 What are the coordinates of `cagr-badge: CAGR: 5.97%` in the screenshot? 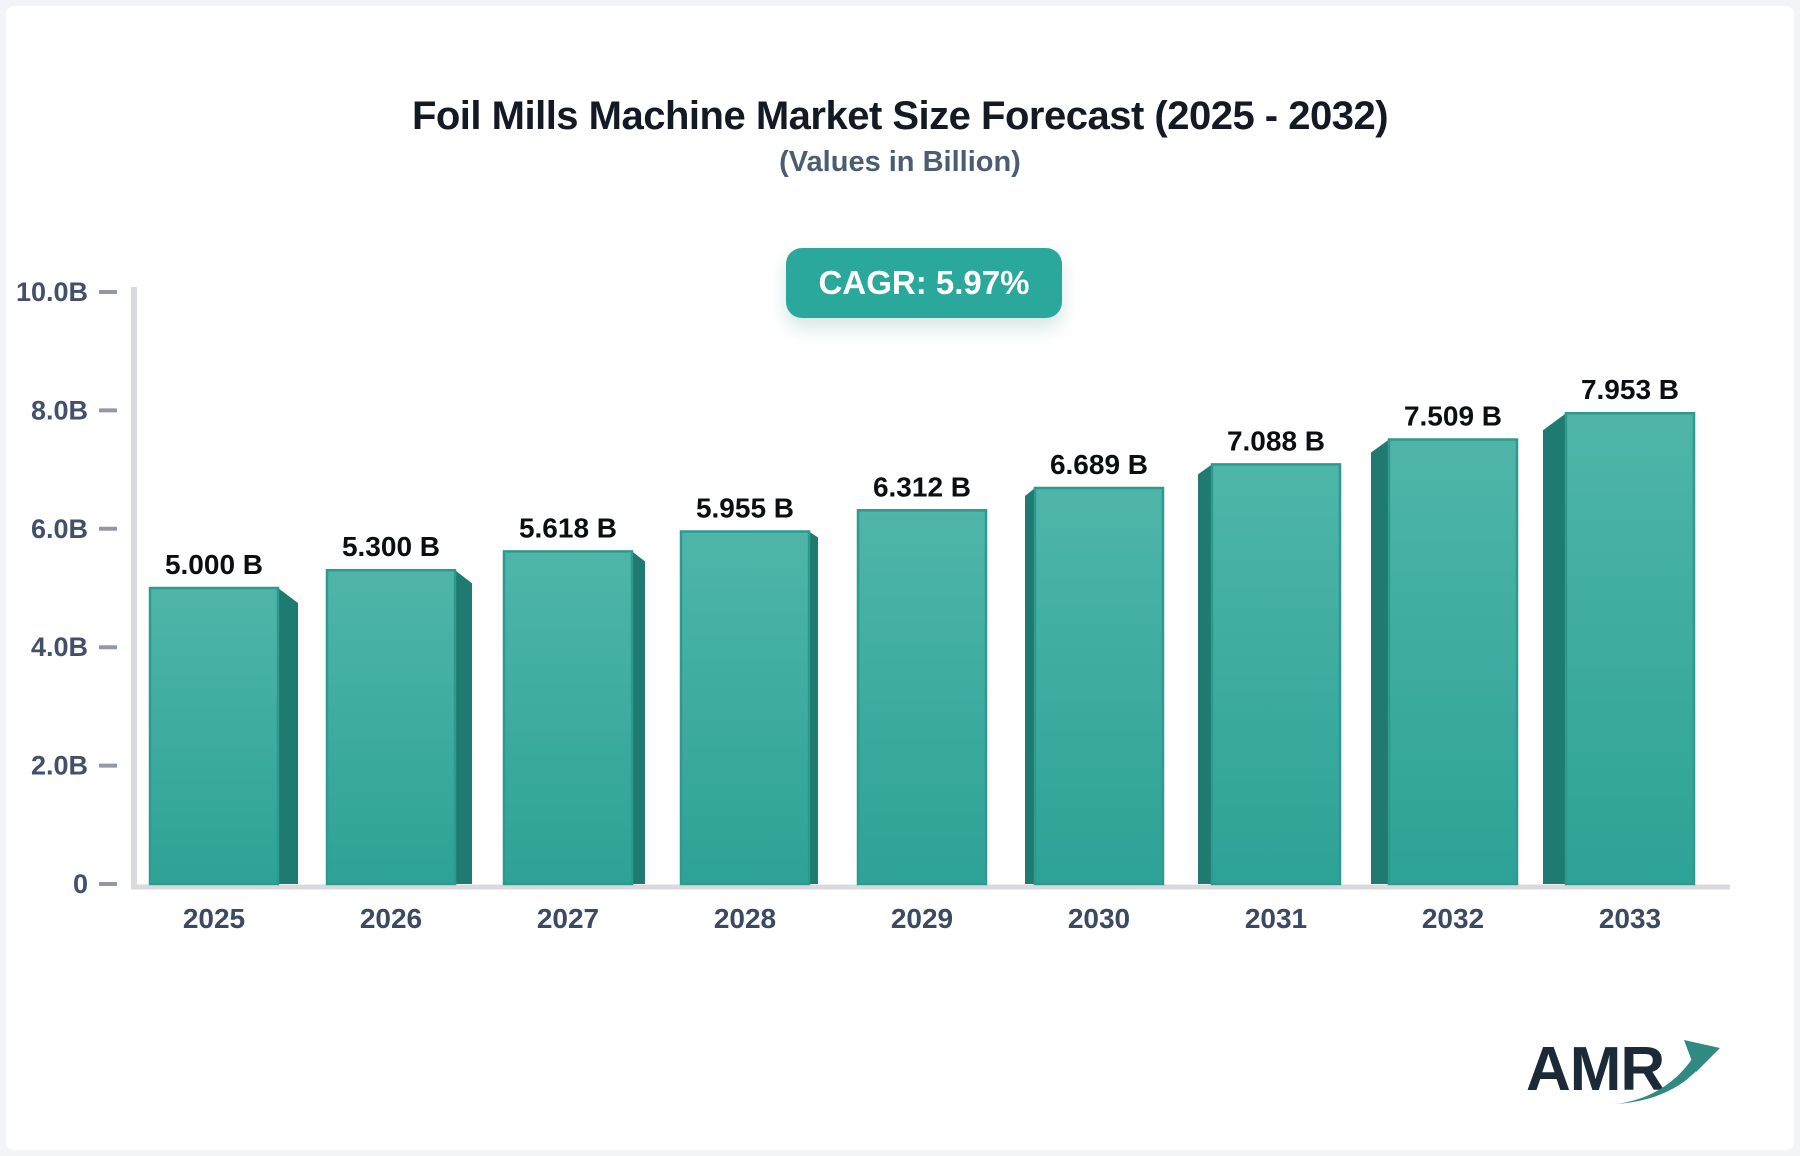 It's located at (924, 283).